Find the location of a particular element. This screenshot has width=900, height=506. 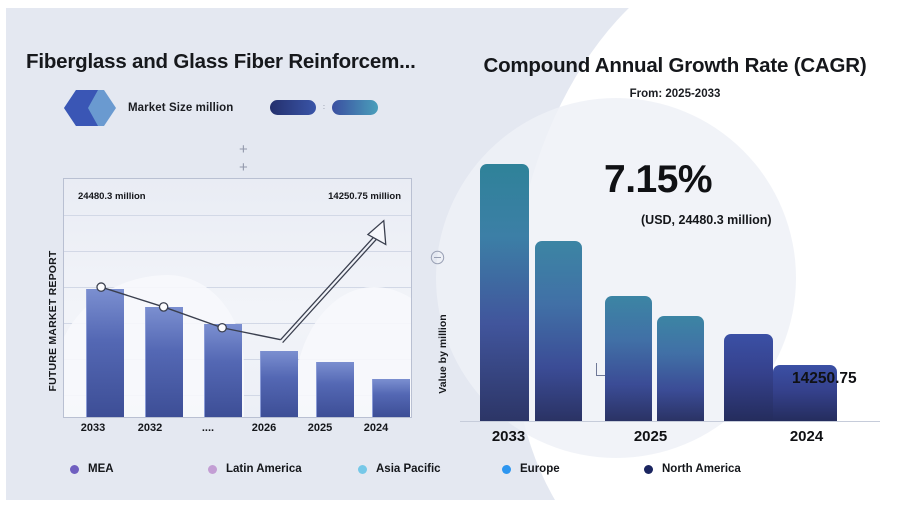

left-chart-x-label-2024: 2024 is located at coordinates (376, 428).